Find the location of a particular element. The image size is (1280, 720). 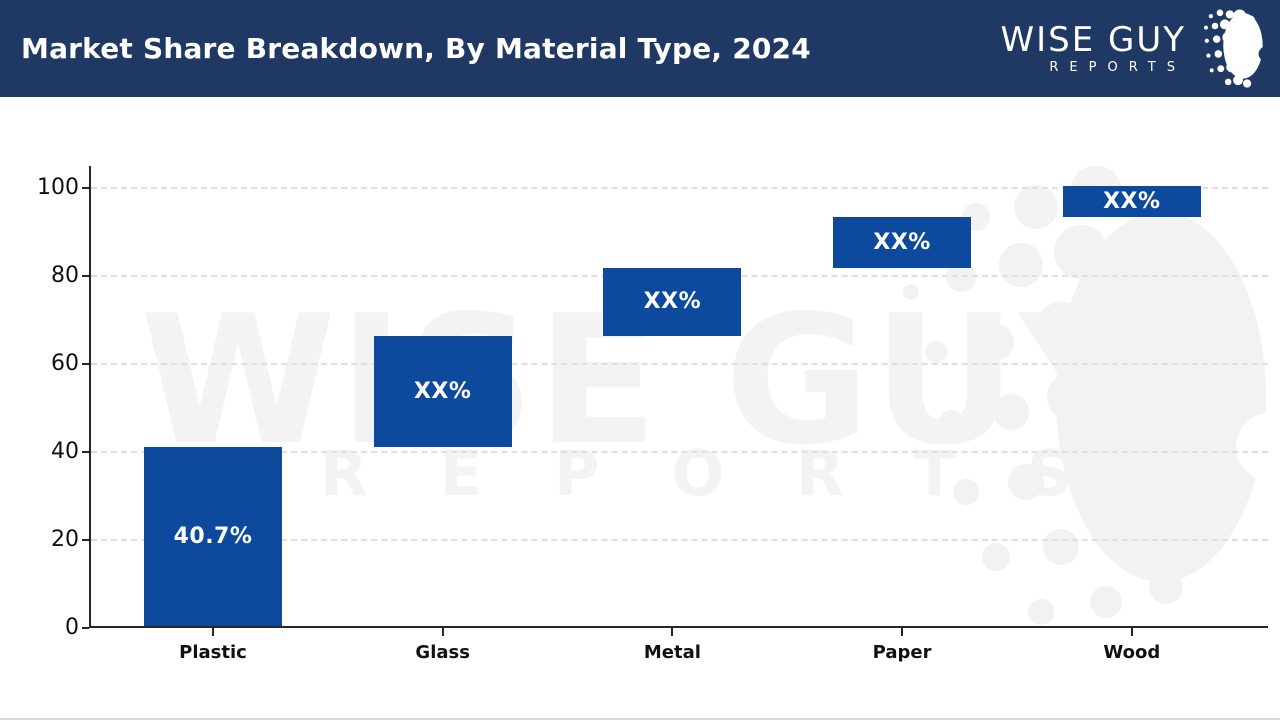

bar-plastic: 40.7% is located at coordinates (213, 536).